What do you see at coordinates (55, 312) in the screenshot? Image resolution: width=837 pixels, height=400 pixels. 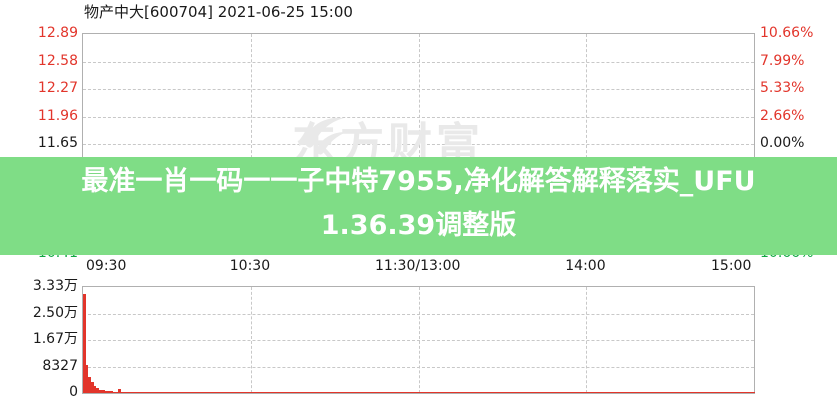 I see `volume-axis-tick: 2.50万` at bounding box center [55, 312].